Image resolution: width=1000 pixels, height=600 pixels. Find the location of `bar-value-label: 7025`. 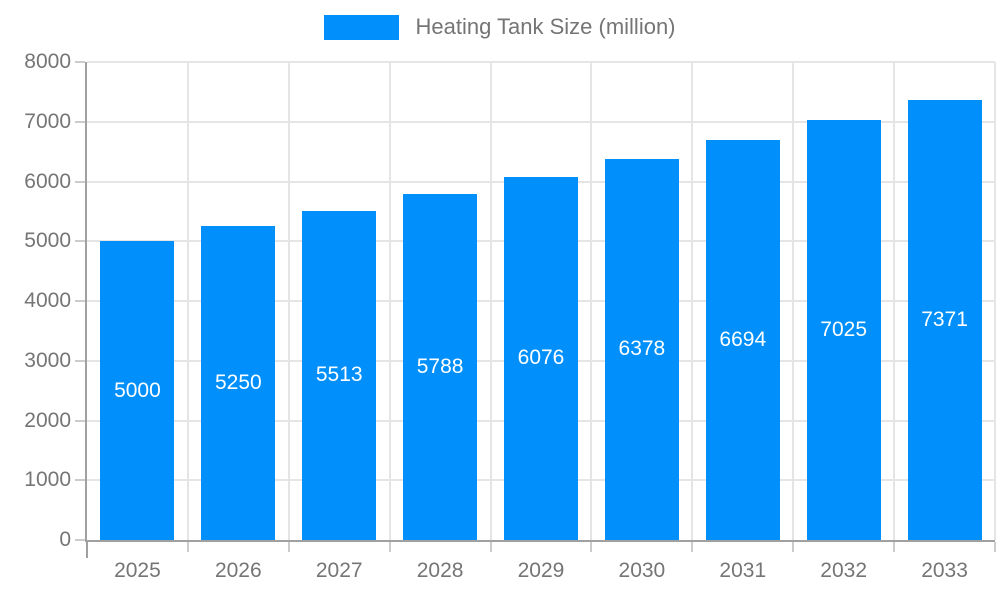

bar-value-label: 7025 is located at coordinates (844, 330).